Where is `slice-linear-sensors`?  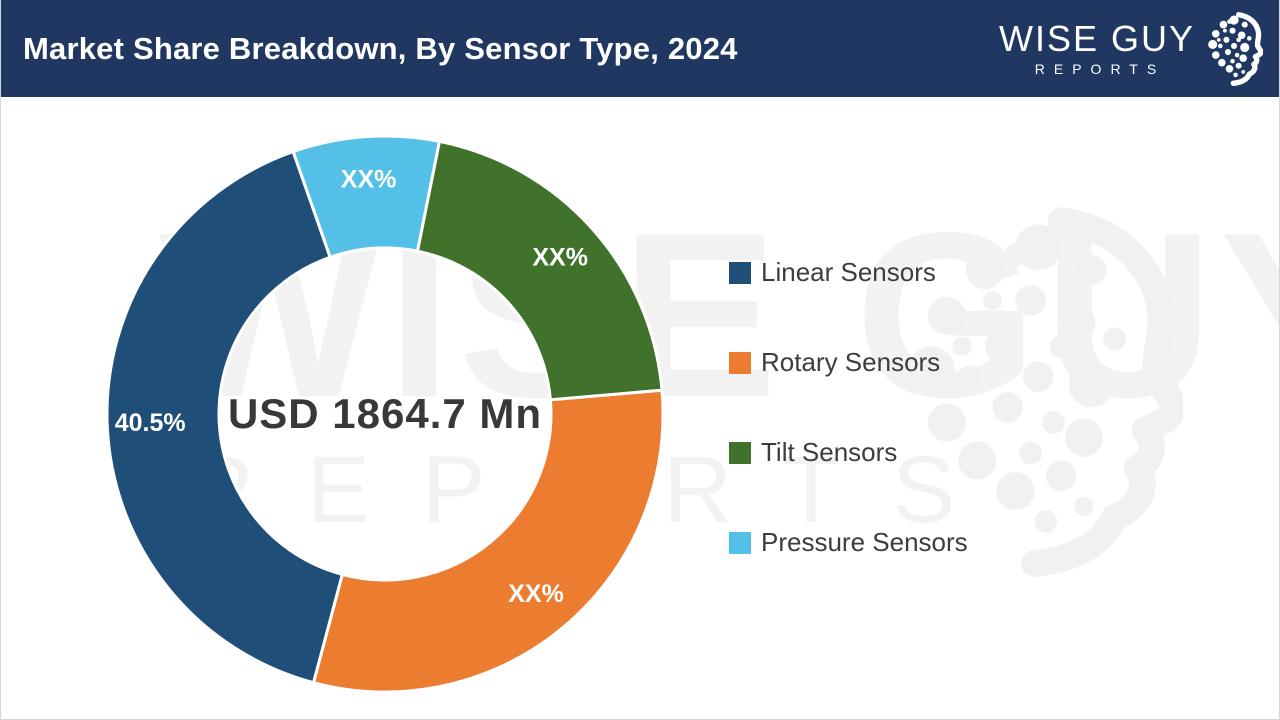 slice-linear-sensors is located at coordinates (224, 417).